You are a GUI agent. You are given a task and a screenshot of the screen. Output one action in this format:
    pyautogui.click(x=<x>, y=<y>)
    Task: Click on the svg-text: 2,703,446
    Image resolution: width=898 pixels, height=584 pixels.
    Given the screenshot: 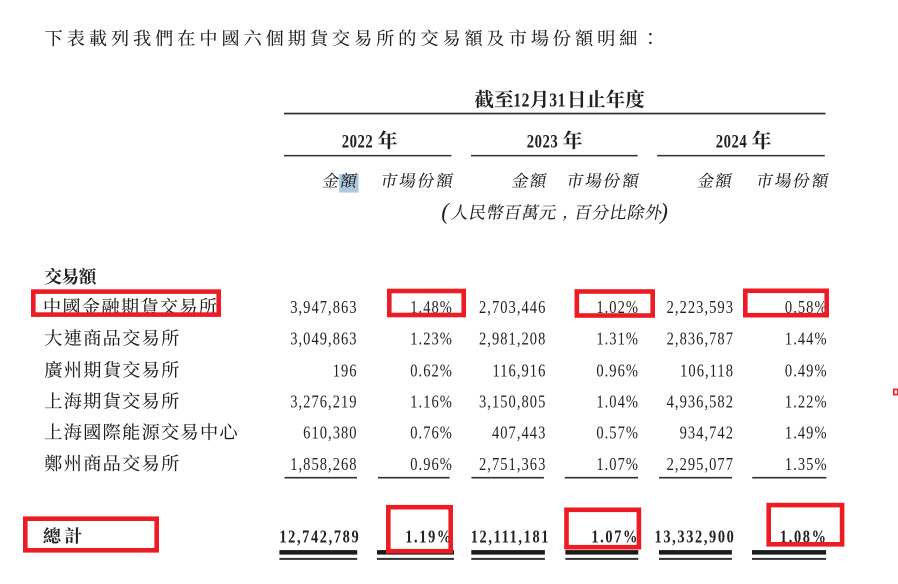 What is the action you would take?
    pyautogui.click(x=512, y=307)
    